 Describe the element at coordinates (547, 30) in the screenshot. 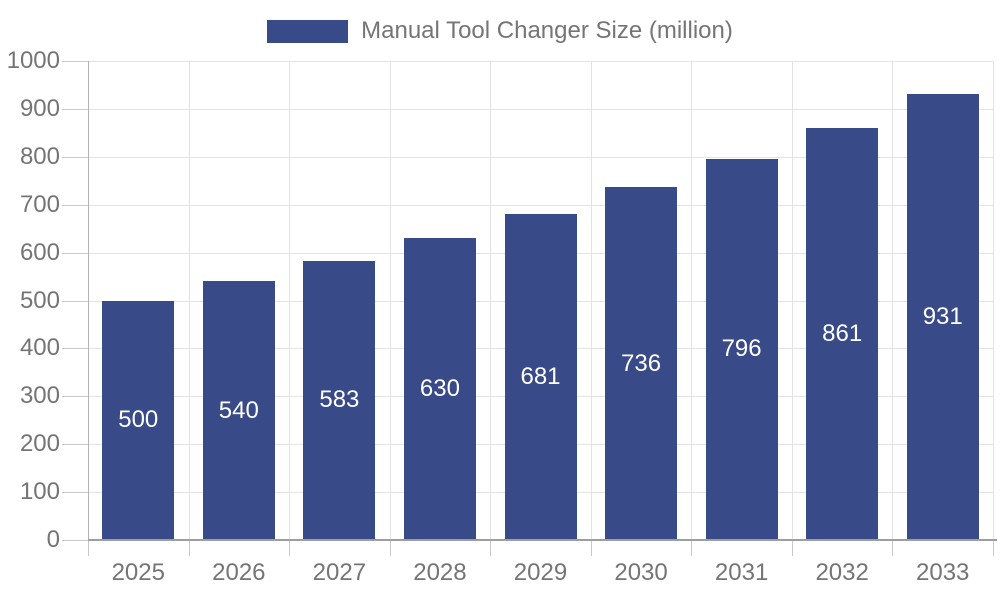

I see `legend-label: Manual Tool Changer Size (million)` at that location.